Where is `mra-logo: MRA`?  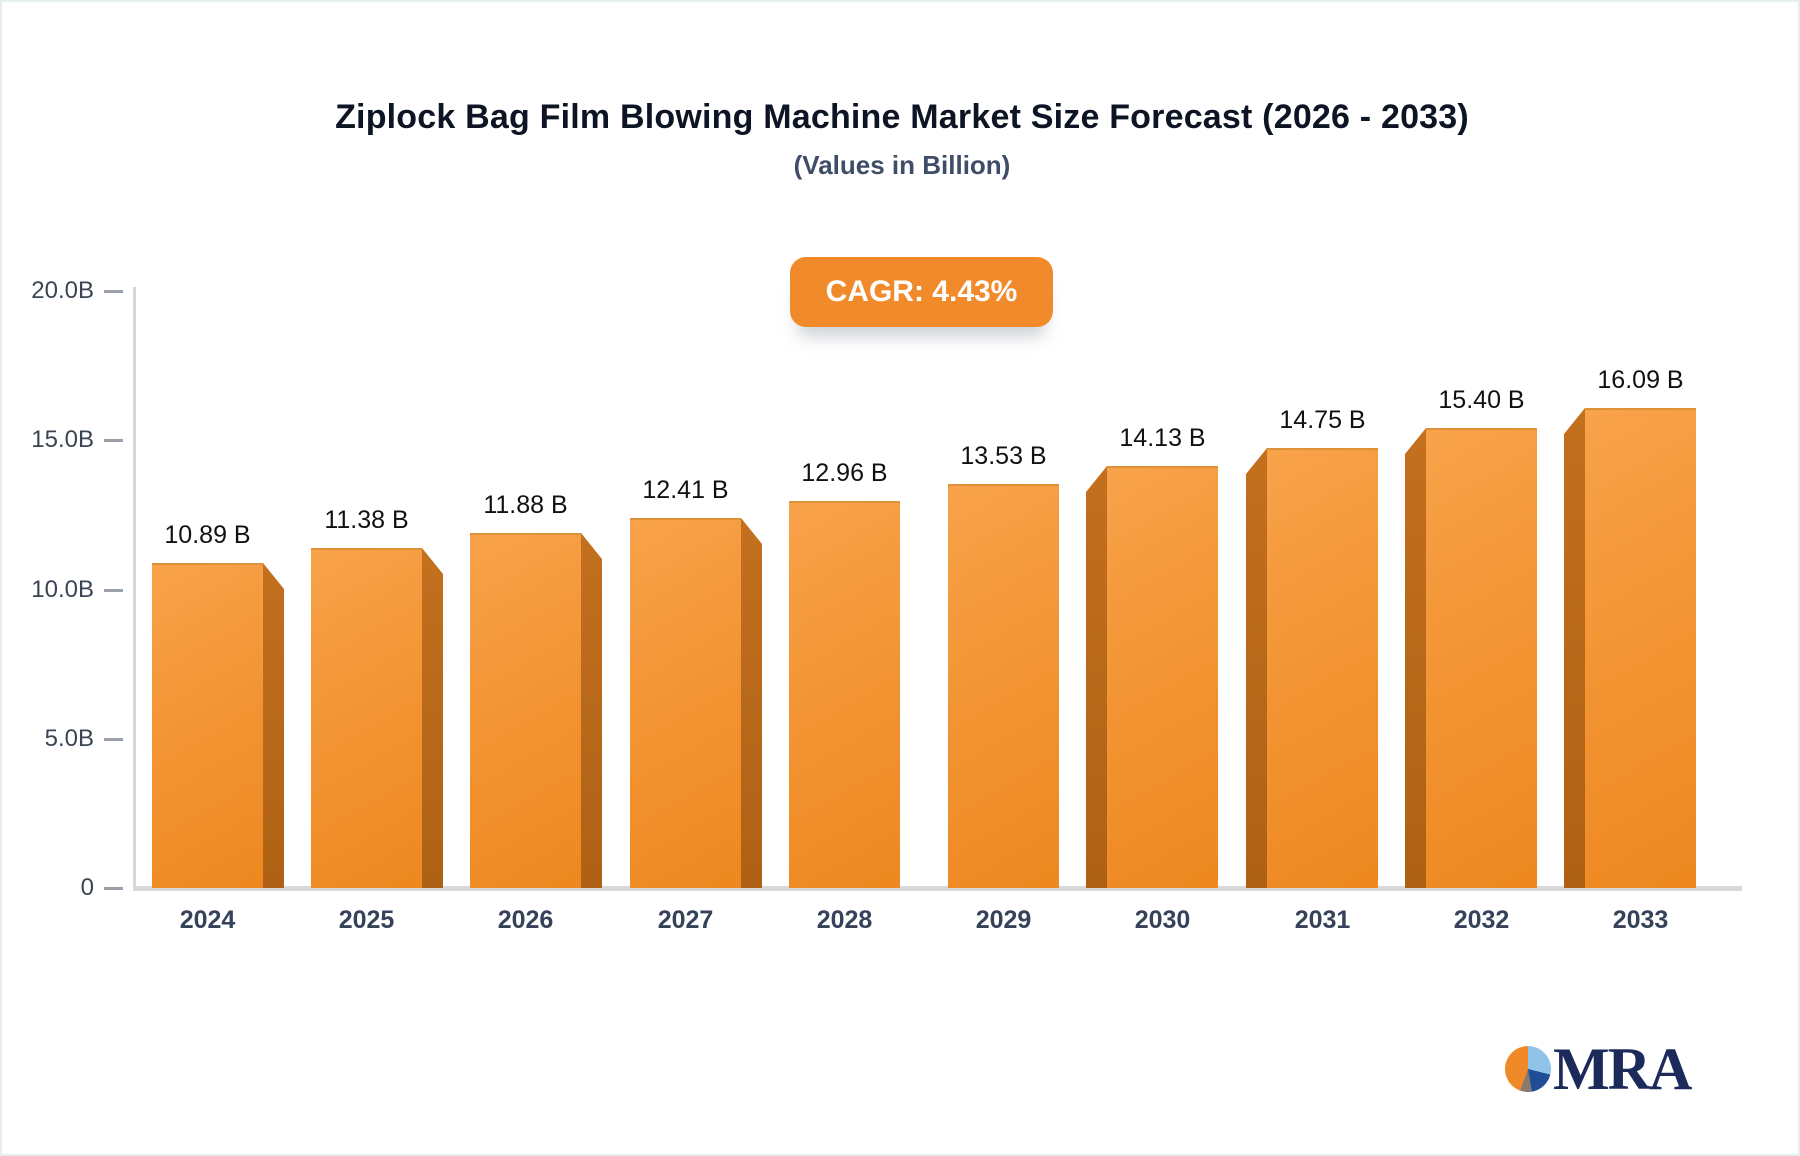
mra-logo: MRA is located at coordinates (1598, 1069).